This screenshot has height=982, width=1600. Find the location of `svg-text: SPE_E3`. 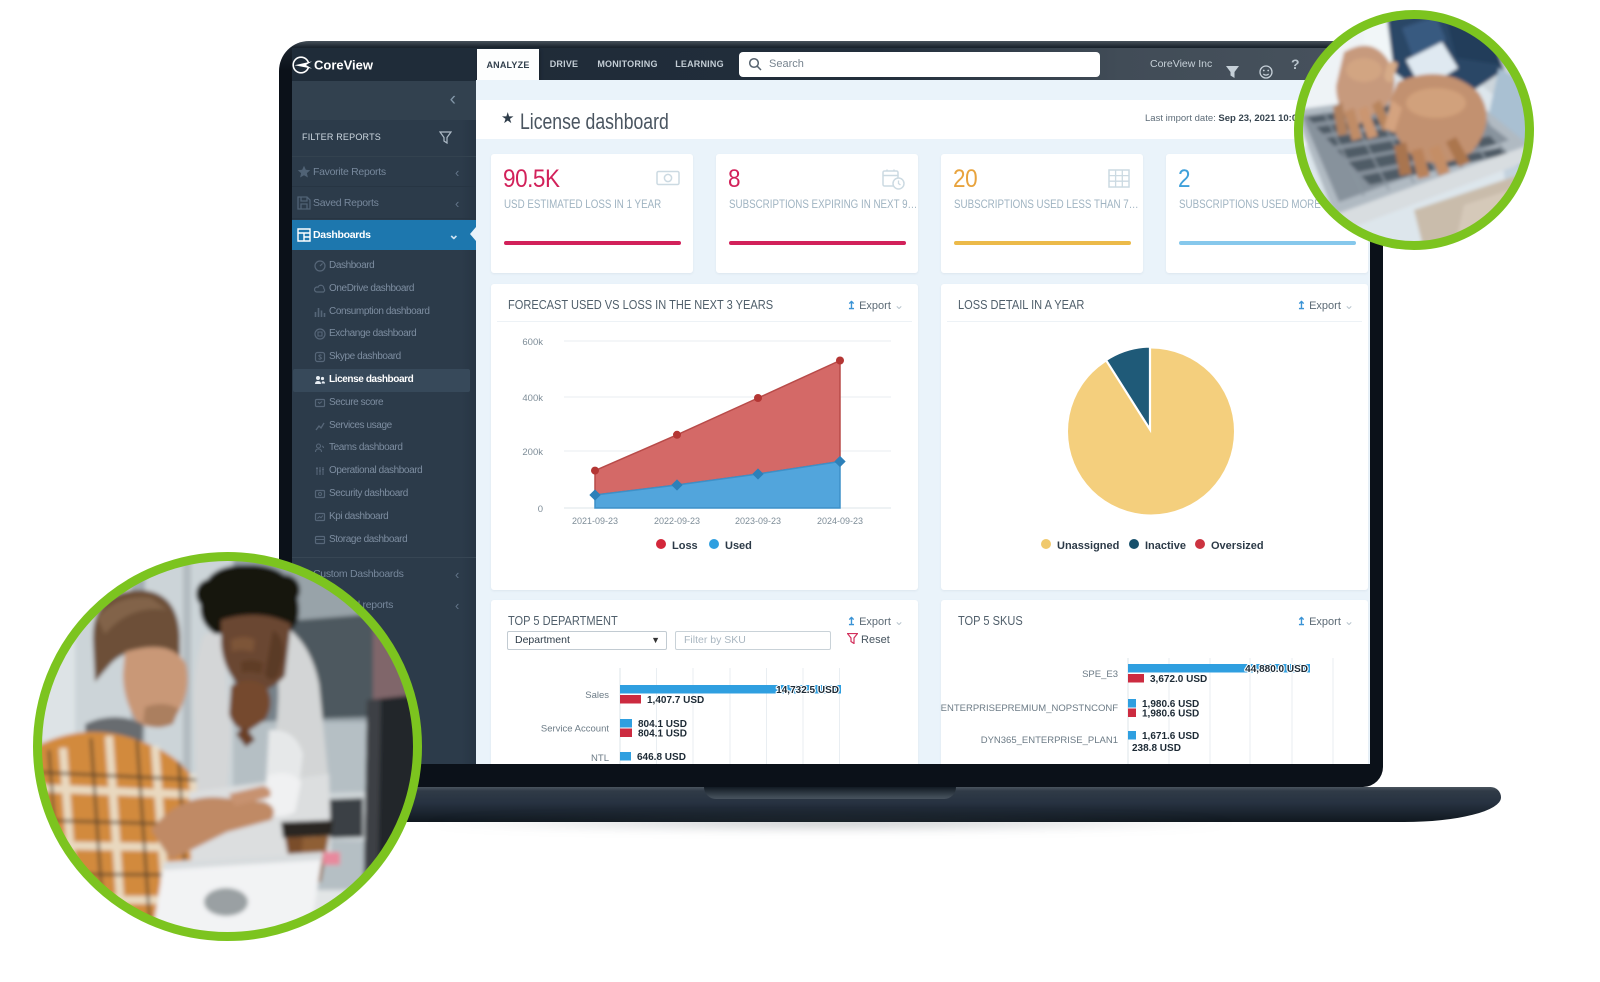

svg-text: SPE_E3 is located at coordinates (1100, 674).